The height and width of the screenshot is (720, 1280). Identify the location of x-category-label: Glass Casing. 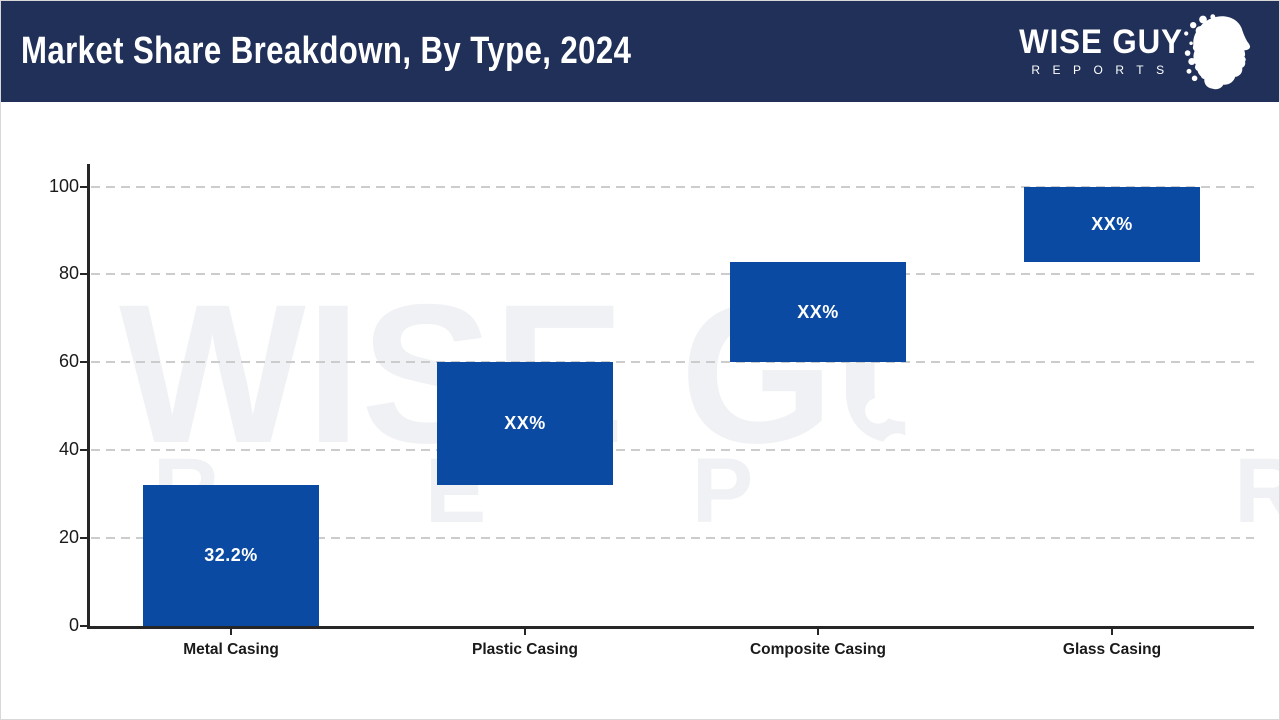
(1112, 649).